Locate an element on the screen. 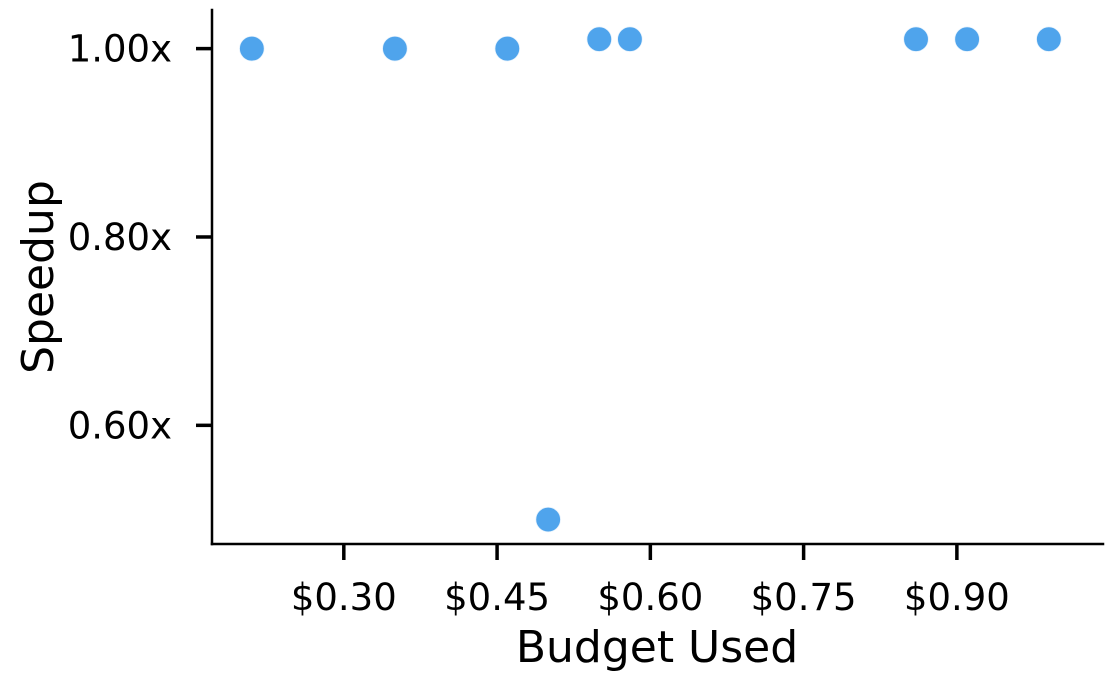 The height and width of the screenshot is (686, 1107). y-axis-label: Speedup is located at coordinates (38, 277).